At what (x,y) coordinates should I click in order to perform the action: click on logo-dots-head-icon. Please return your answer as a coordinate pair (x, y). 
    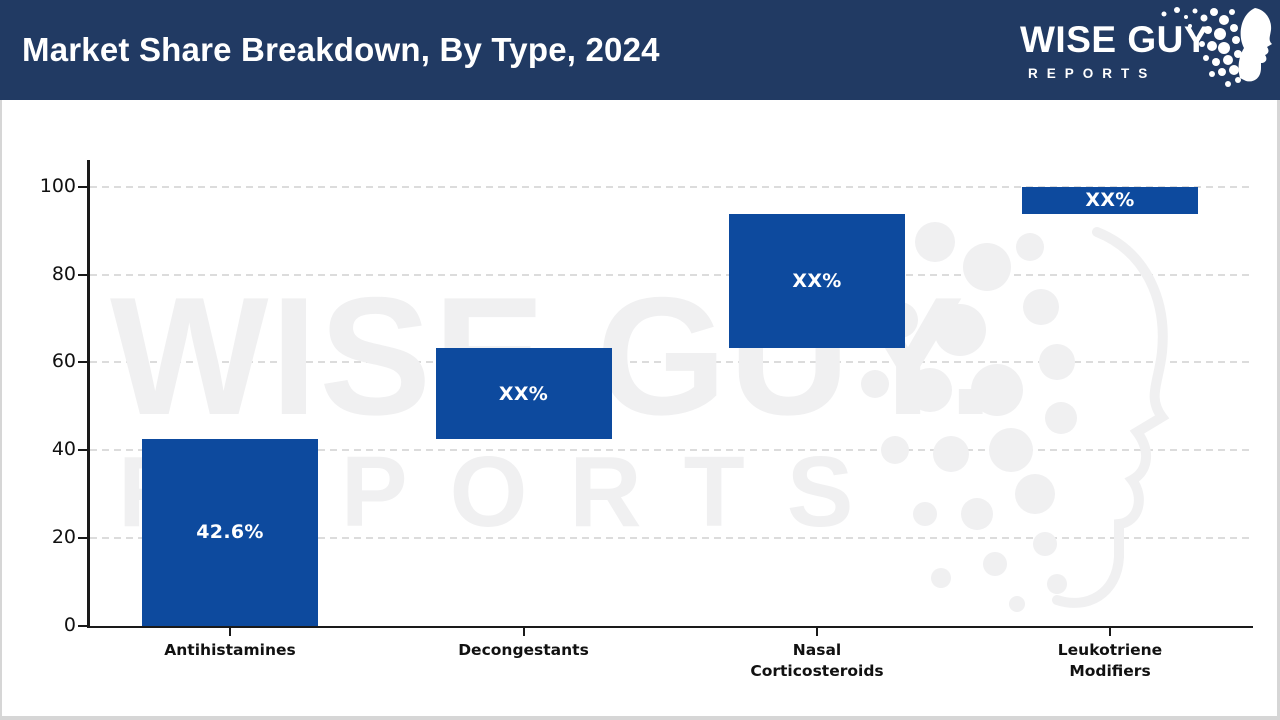
    Looking at the image, I should click on (1216, 47).